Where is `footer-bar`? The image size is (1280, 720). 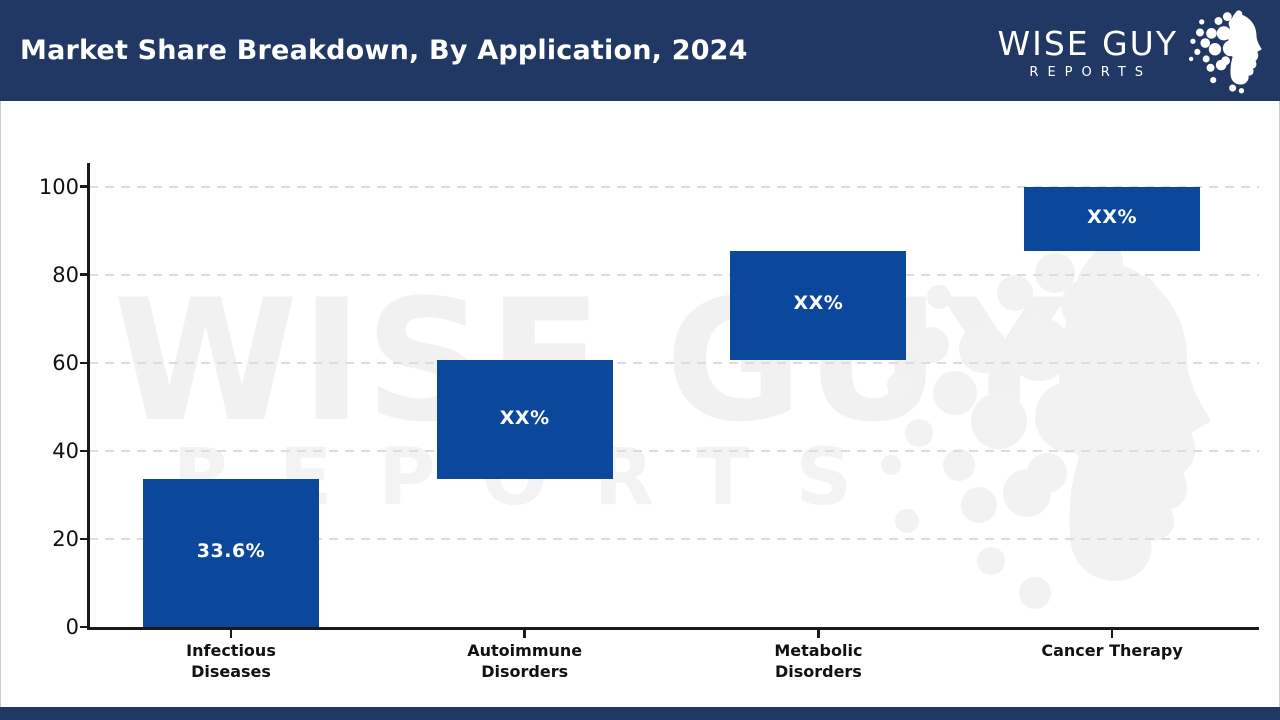
footer-bar is located at coordinates (640, 713).